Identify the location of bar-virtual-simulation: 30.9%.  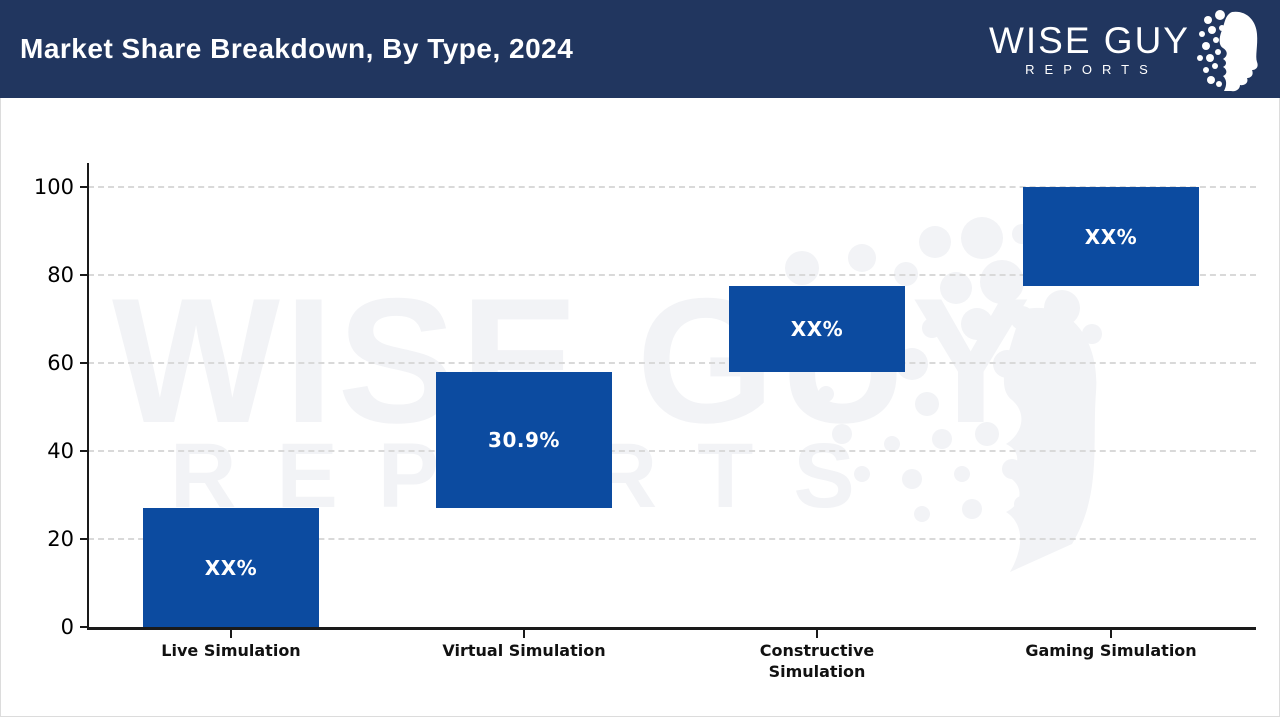
(524, 440).